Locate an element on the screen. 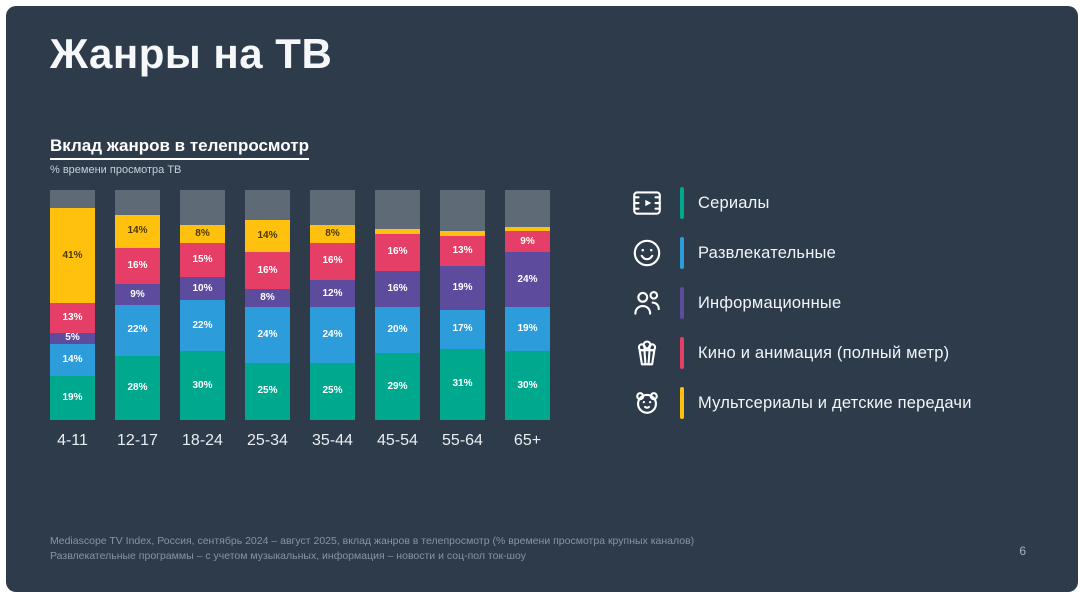  series-icon is located at coordinates (647, 203).